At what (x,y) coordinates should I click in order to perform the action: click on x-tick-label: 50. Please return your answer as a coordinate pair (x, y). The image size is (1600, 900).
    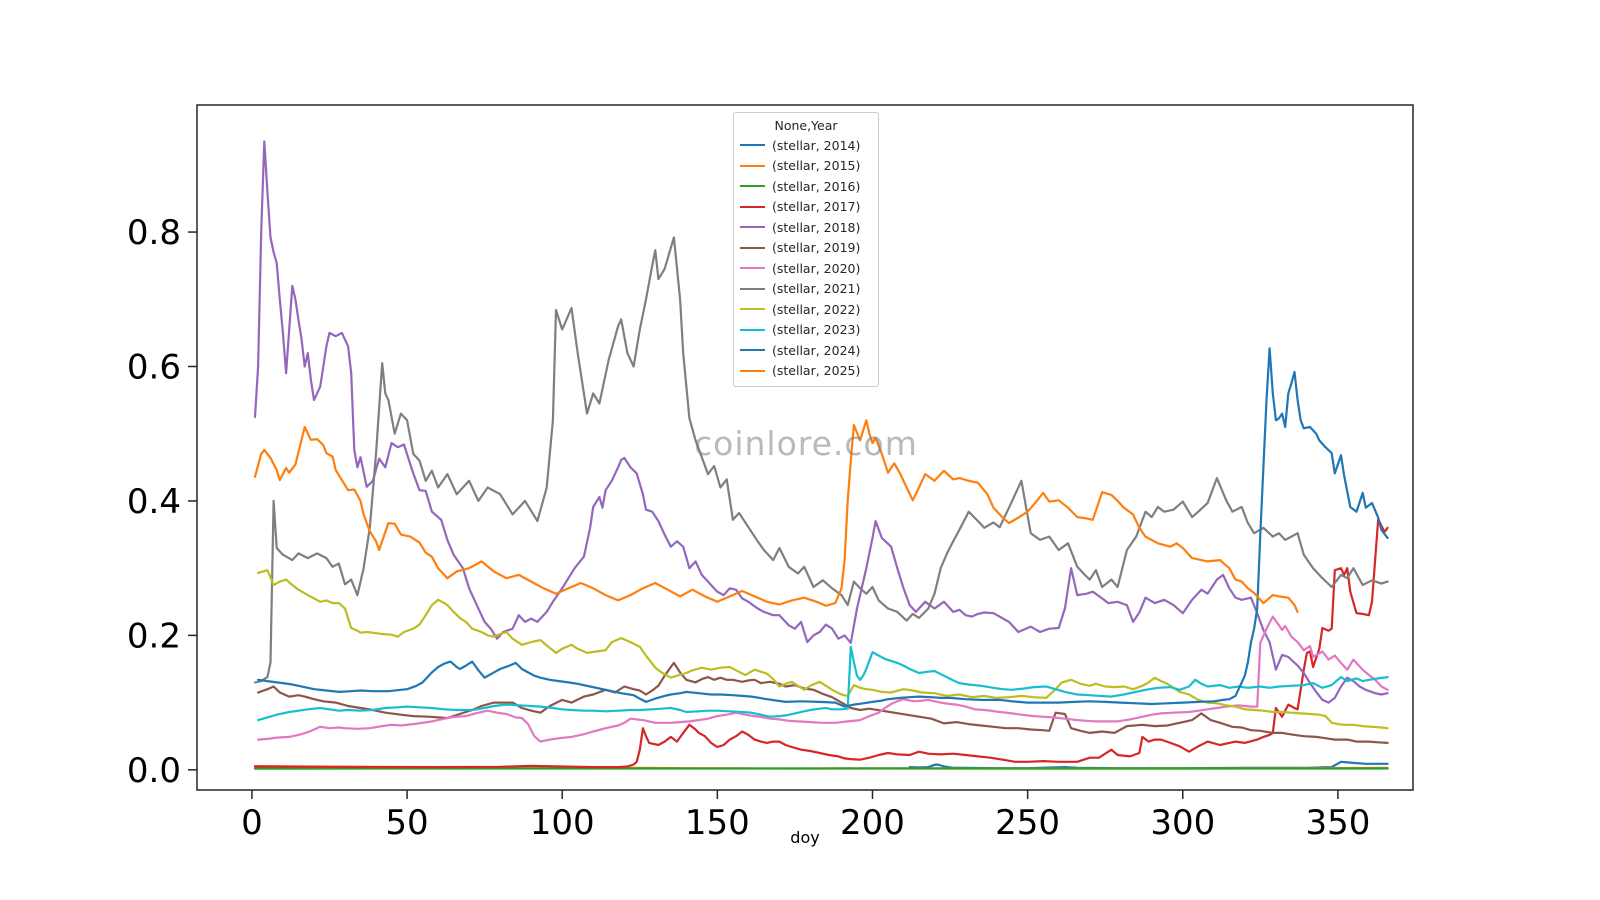
    Looking at the image, I should click on (406, 823).